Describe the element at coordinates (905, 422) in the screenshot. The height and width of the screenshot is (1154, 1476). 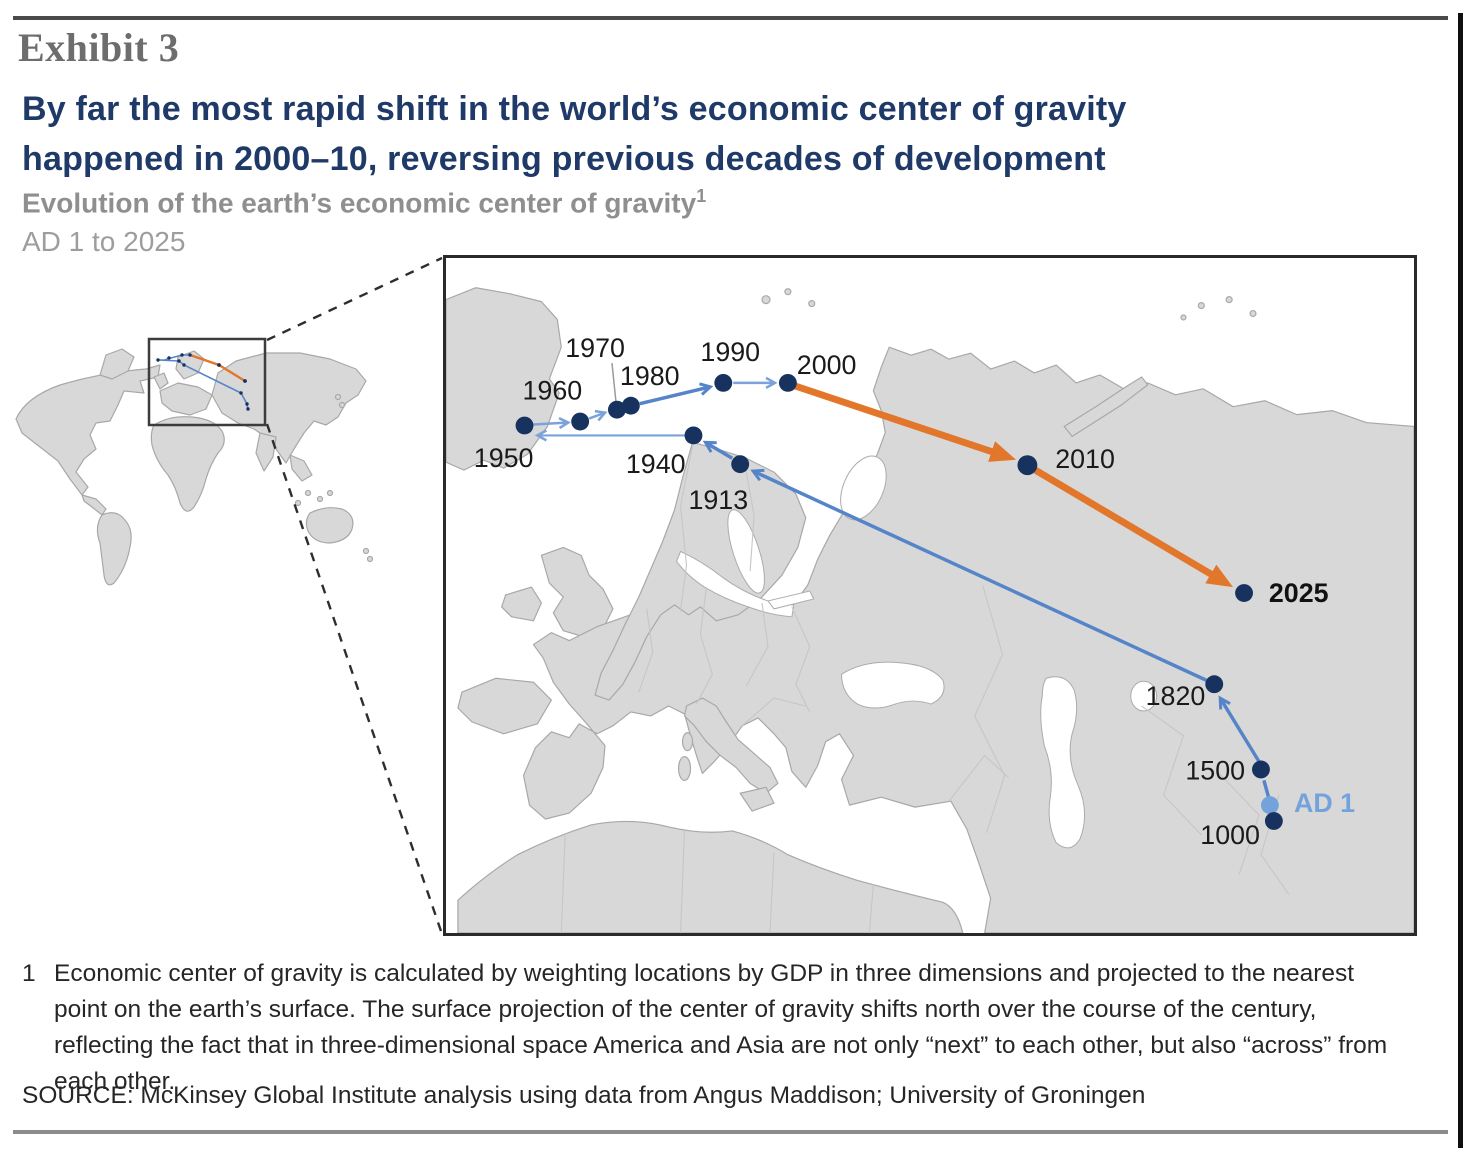
I see `route-segment-2000-to-2010` at that location.